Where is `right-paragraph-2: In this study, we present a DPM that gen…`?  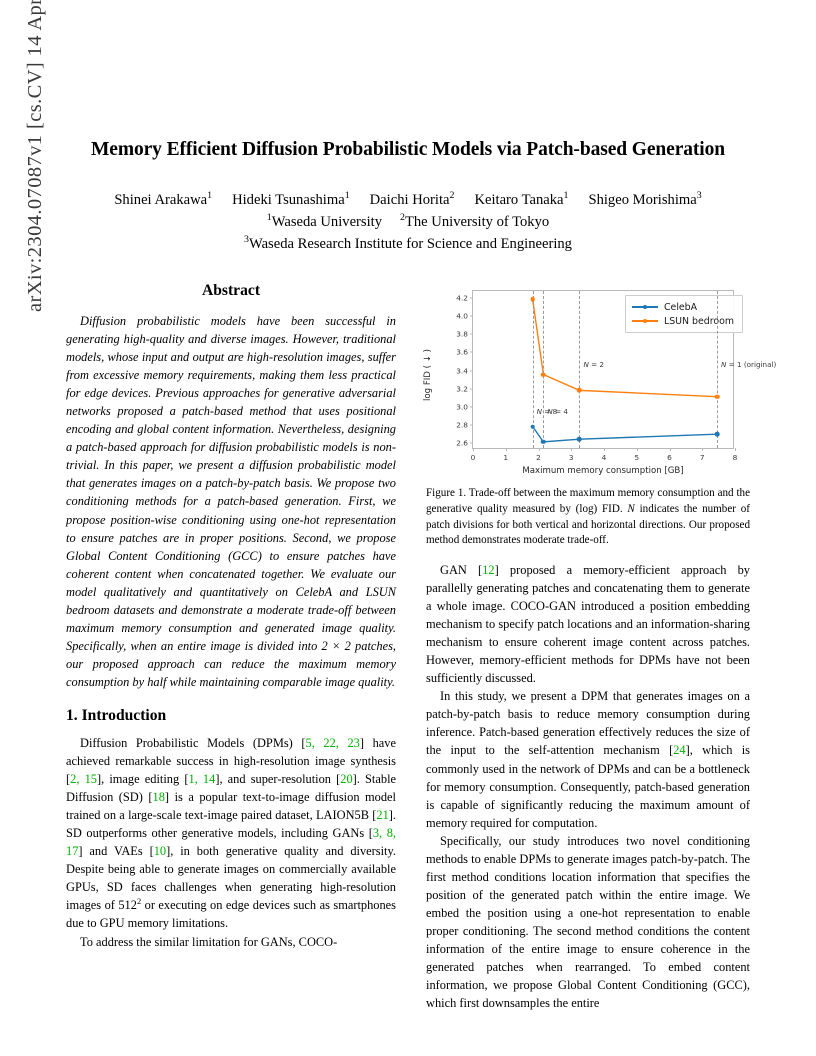
right-paragraph-2: In this study, we present a DPM that gen… is located at coordinates (588, 759).